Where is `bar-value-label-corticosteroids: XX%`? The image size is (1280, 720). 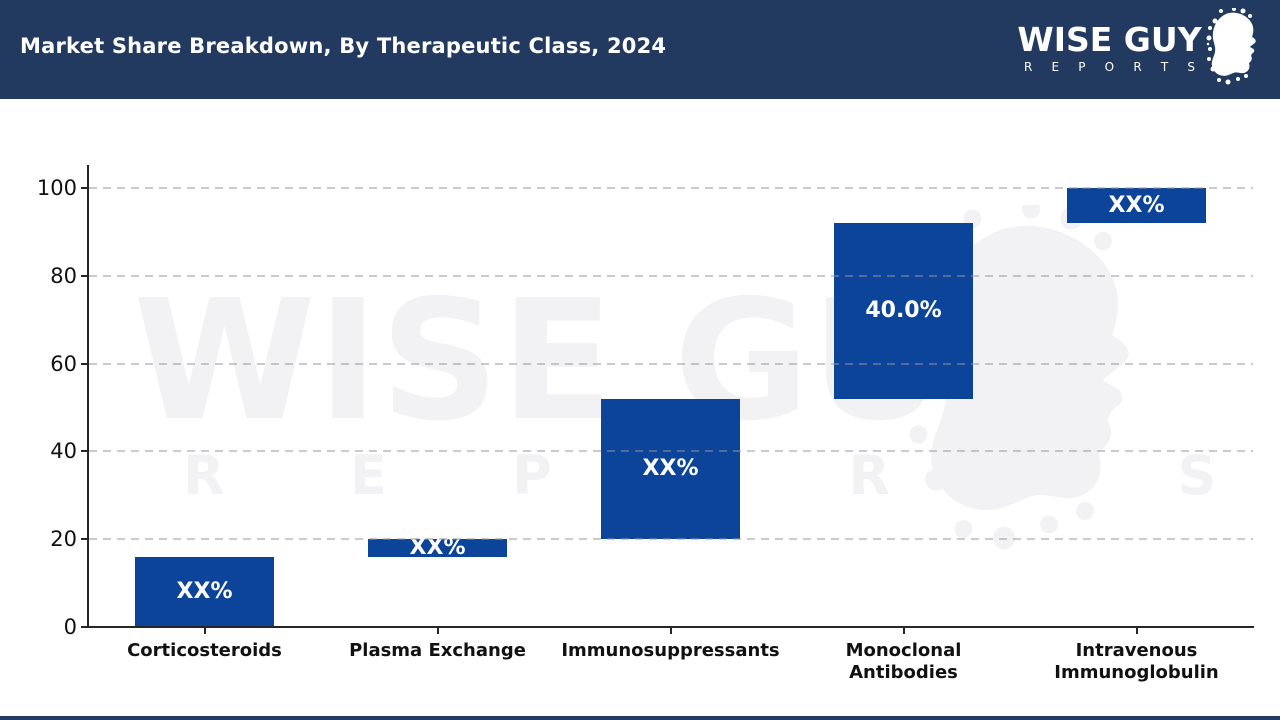 bar-value-label-corticosteroids: XX% is located at coordinates (204, 592).